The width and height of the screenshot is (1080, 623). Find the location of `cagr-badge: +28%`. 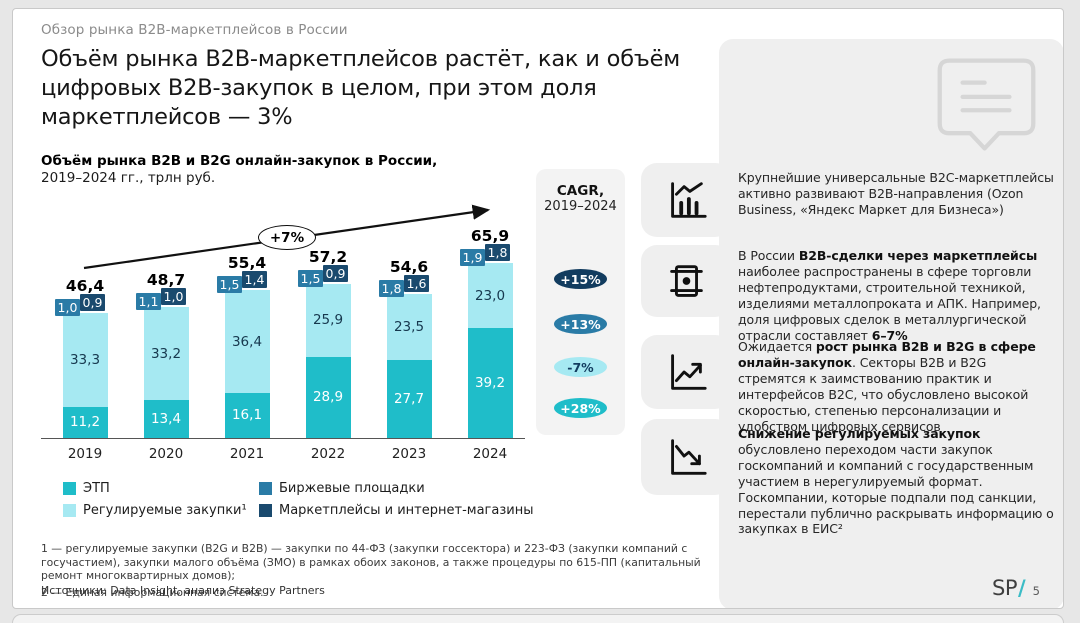

cagr-badge: +28% is located at coordinates (580, 408).